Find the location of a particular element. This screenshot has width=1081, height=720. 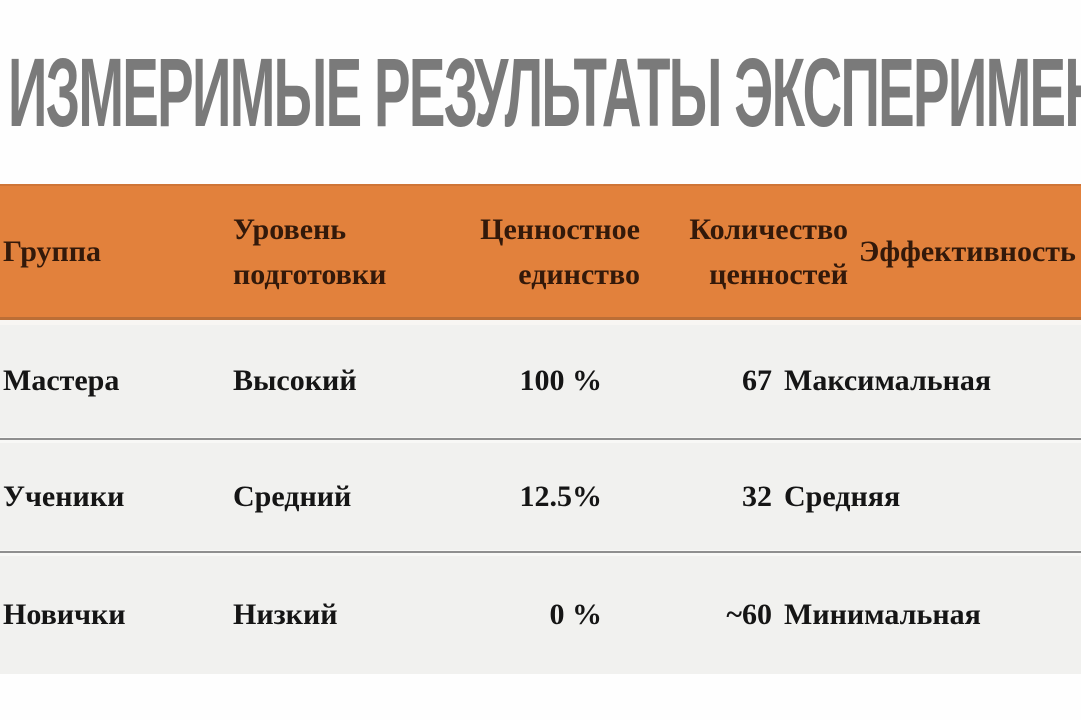

column-header-training-level: Уровень подготовки is located at coordinates (310, 251).